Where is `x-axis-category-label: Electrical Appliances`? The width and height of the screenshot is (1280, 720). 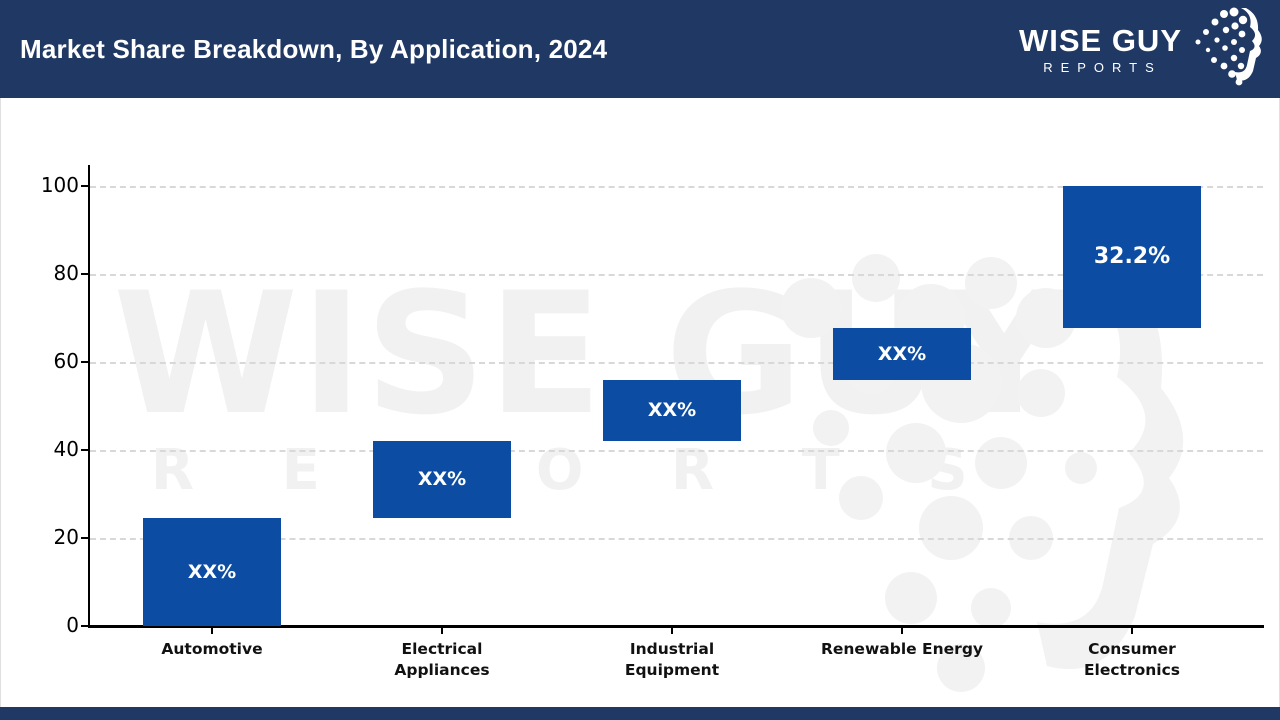
x-axis-category-label: Electrical Appliances is located at coordinates (442, 659).